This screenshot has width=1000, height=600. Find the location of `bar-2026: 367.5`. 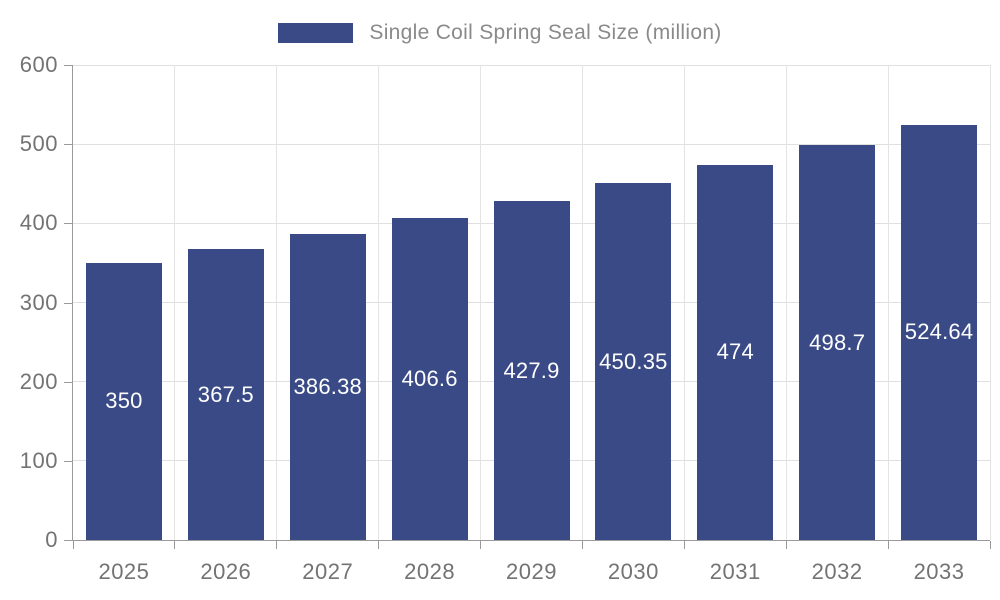

bar-2026: 367.5 is located at coordinates (225, 394).